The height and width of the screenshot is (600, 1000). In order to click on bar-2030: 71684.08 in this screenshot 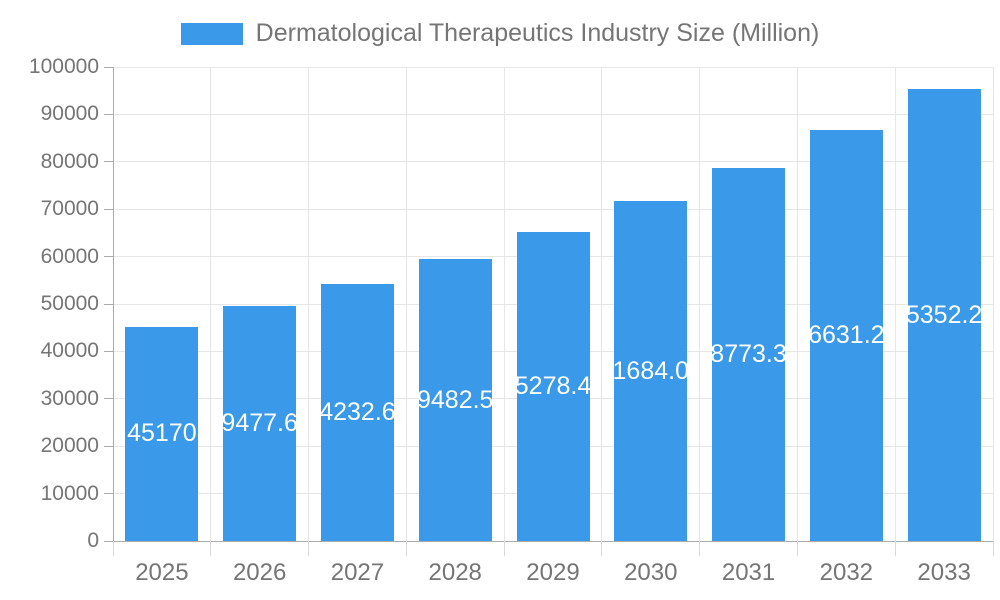, I will do `click(651, 371)`.